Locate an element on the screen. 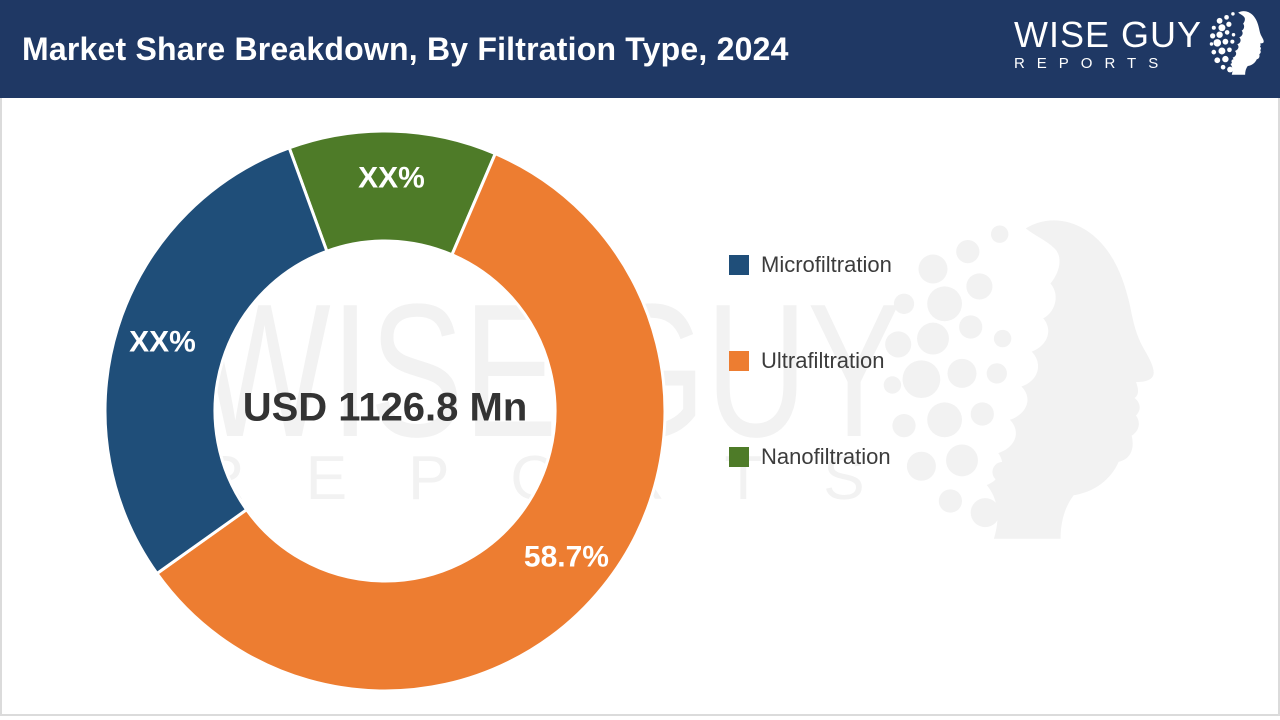 The height and width of the screenshot is (720, 1280). watermark-face-image is located at coordinates (1018, 379).